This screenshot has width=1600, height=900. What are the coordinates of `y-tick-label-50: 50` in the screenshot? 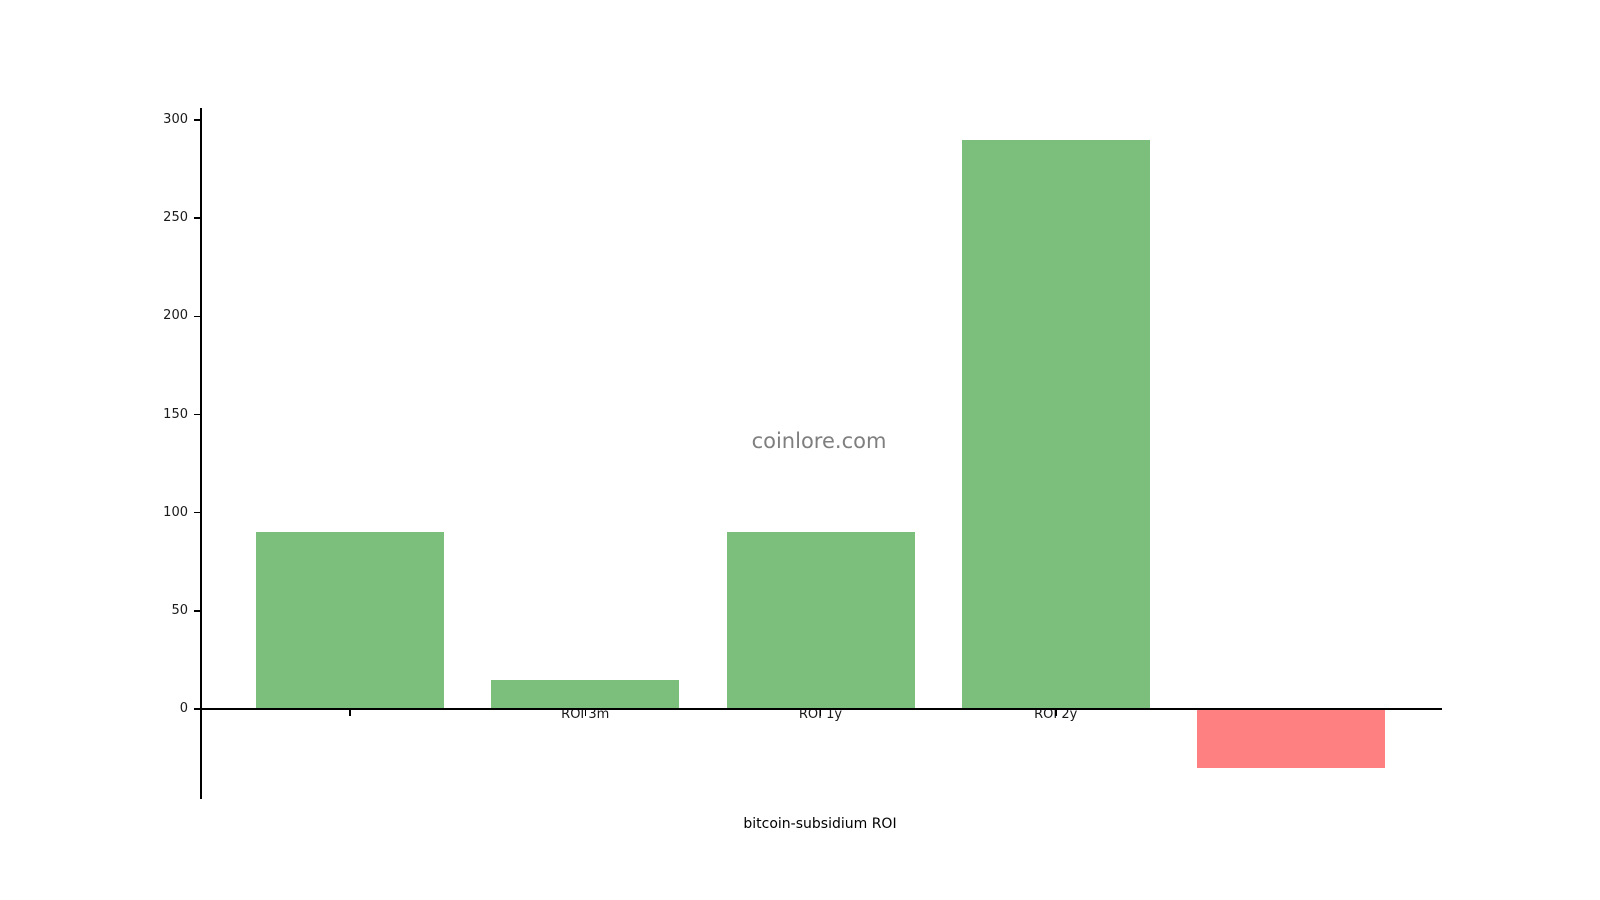 It's located at (179, 610).